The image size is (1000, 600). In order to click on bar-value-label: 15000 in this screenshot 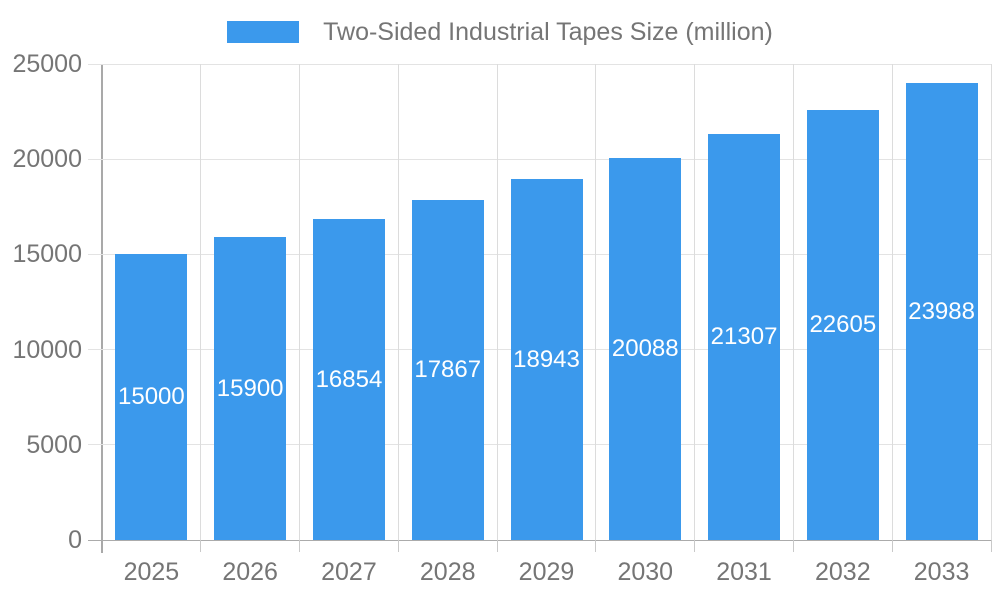, I will do `click(151, 397)`.